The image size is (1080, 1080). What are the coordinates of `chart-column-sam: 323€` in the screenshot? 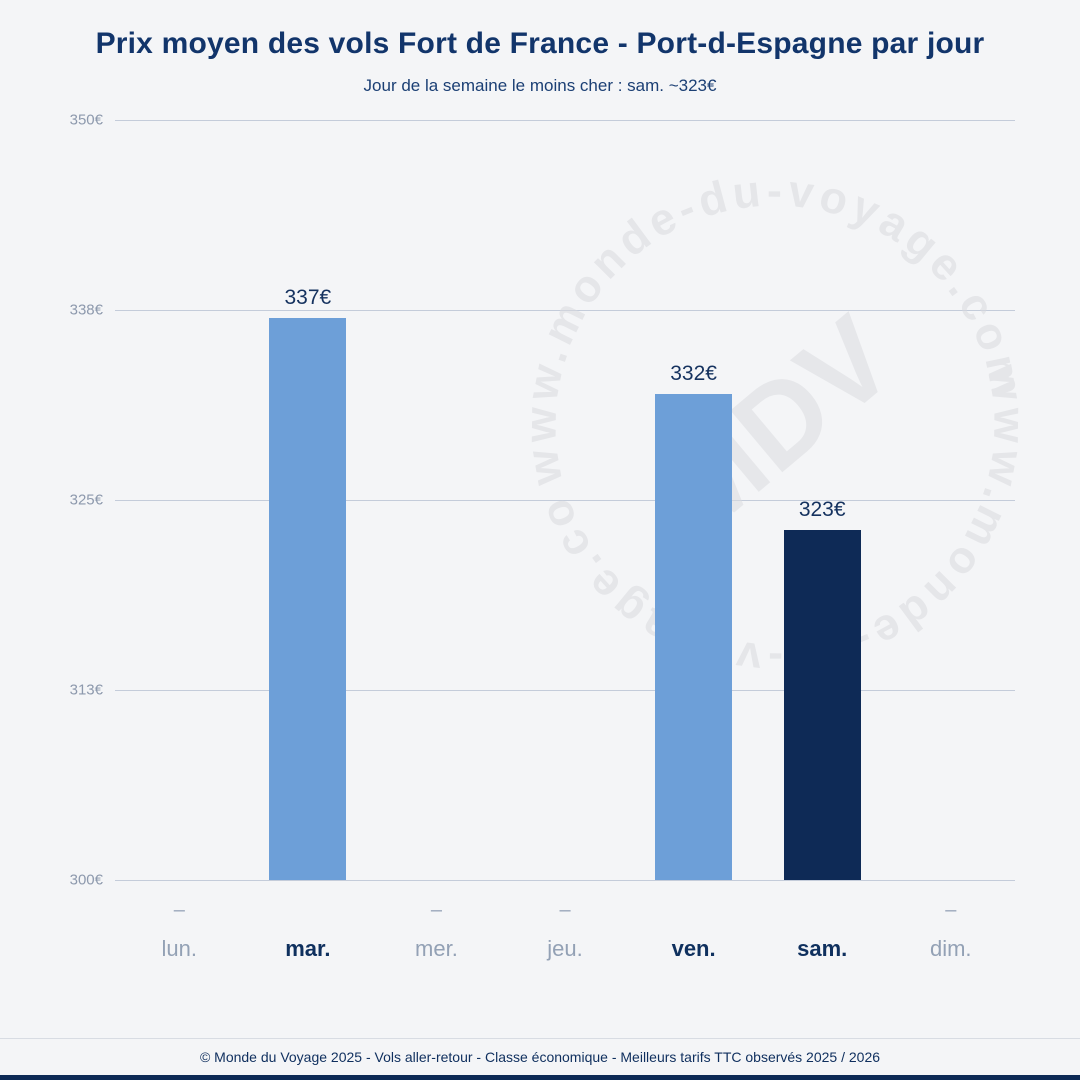 It's located at (822, 500).